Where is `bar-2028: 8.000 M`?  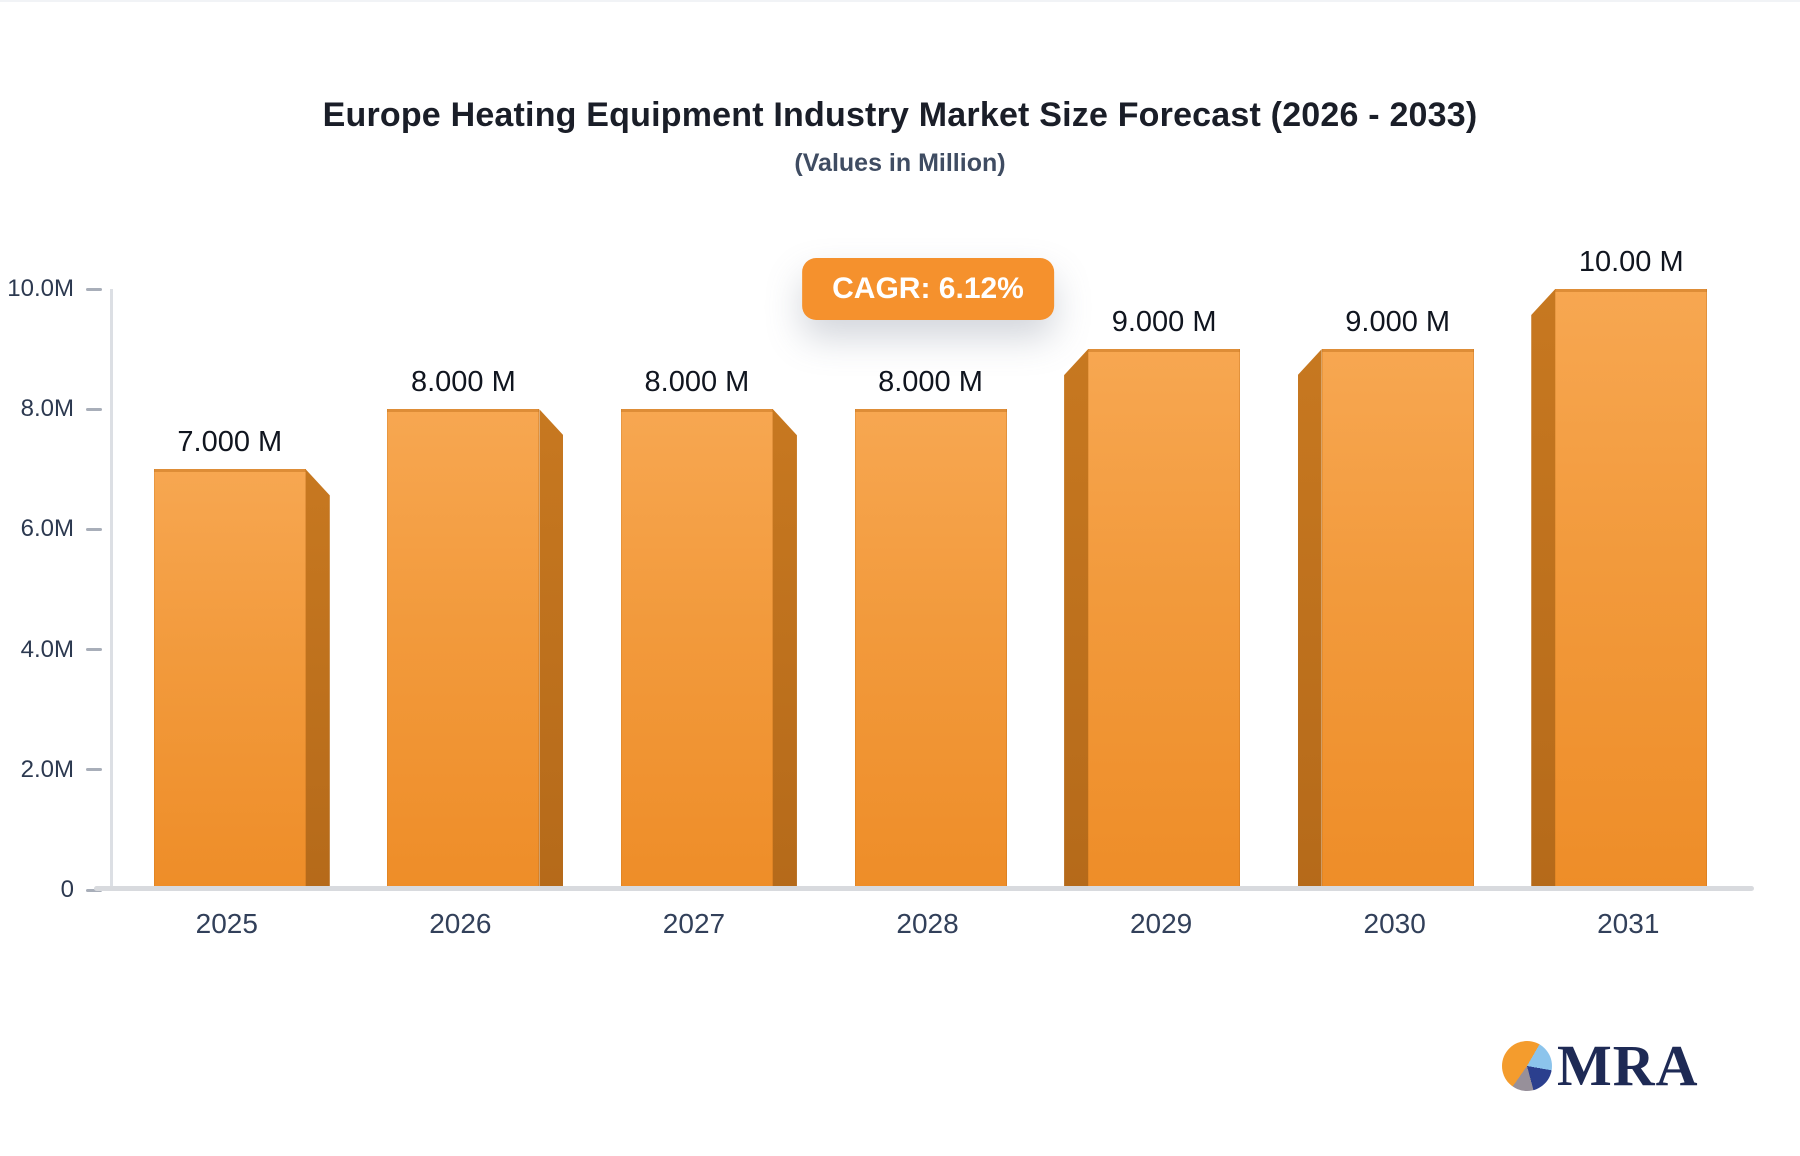 bar-2028: 8.000 M is located at coordinates (930, 628).